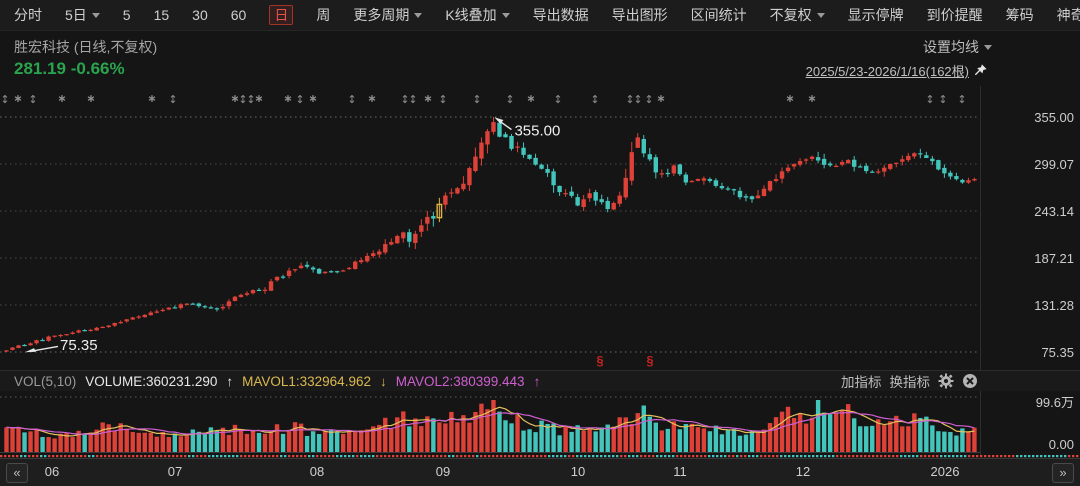  I want to click on toolbar-item-7: 周, so click(323, 15).